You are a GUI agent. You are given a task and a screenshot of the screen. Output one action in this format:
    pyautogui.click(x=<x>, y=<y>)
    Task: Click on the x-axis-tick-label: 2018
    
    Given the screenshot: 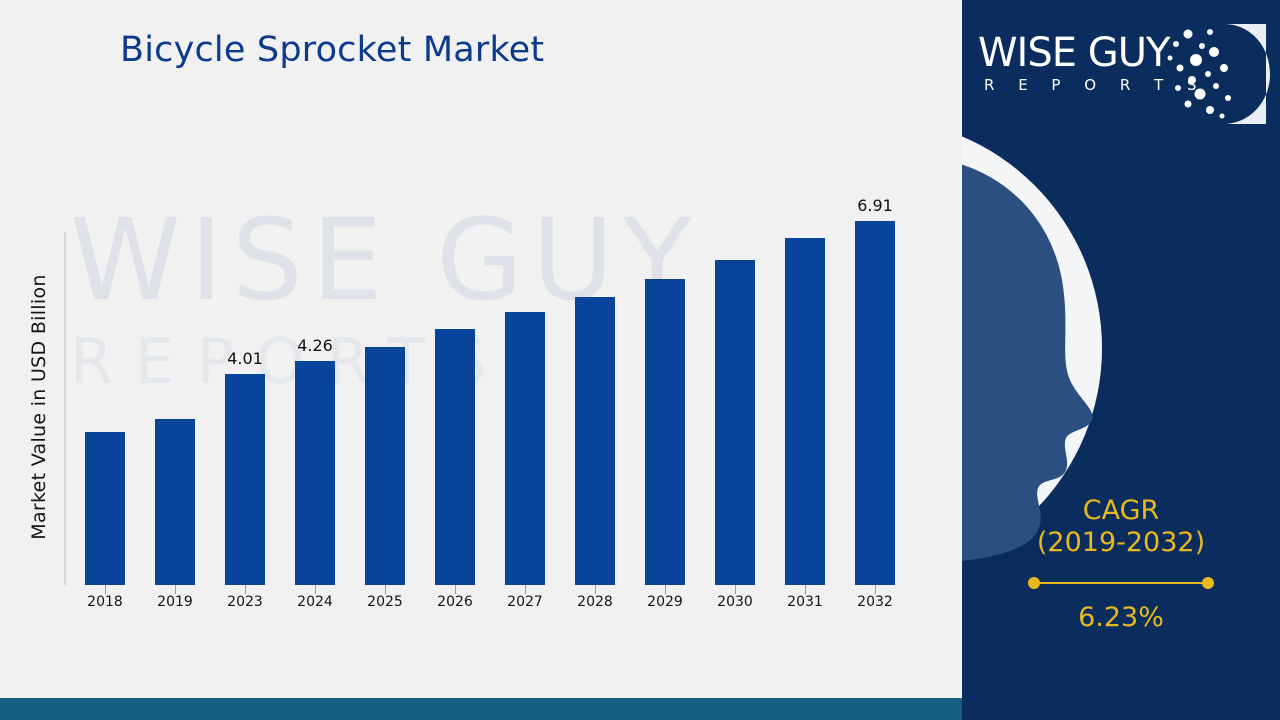 What is the action you would take?
    pyautogui.click(x=105, y=602)
    